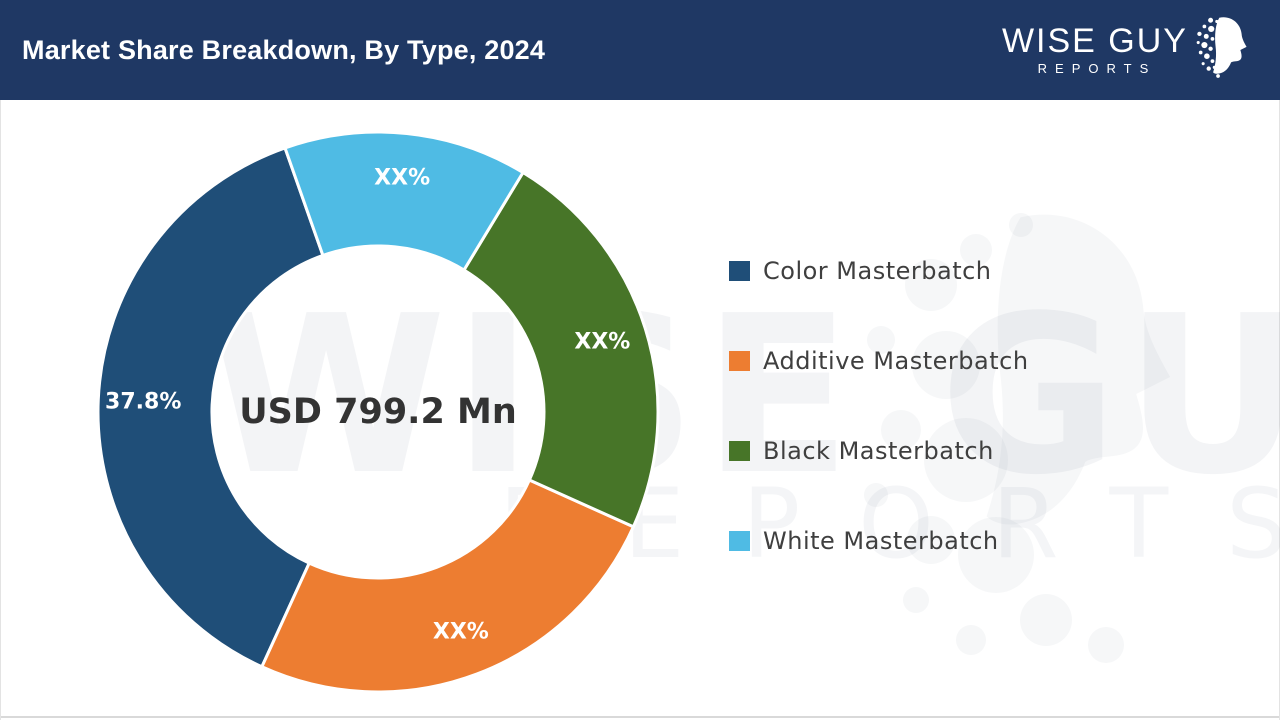 This screenshot has width=1280, height=720. I want to click on donut-segment-black-masterbatch, so click(561, 350).